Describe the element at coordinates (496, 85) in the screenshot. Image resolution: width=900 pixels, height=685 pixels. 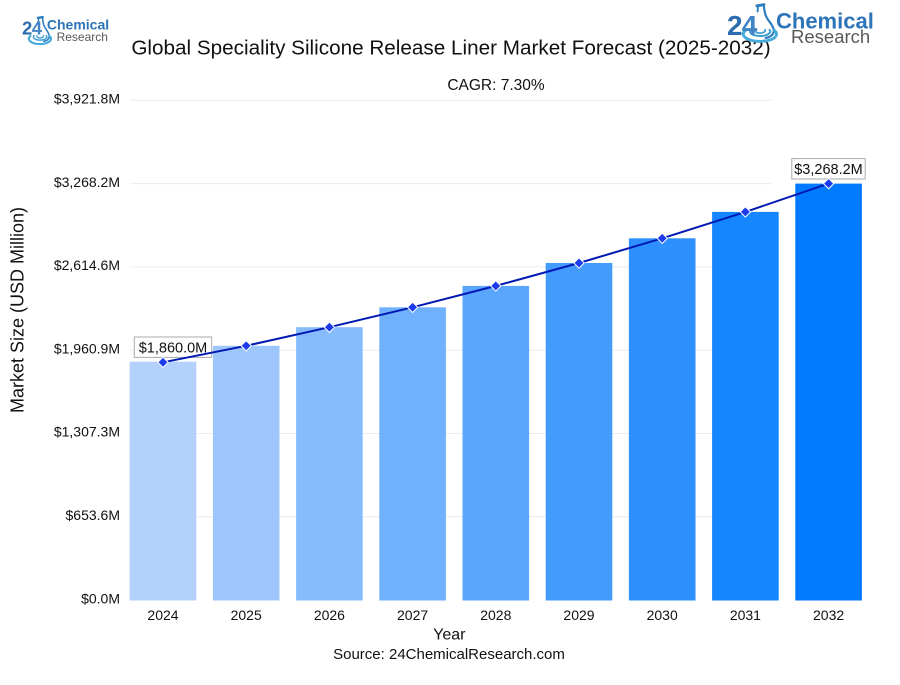
I see `svg-text: CAGR: 7.30%` at that location.